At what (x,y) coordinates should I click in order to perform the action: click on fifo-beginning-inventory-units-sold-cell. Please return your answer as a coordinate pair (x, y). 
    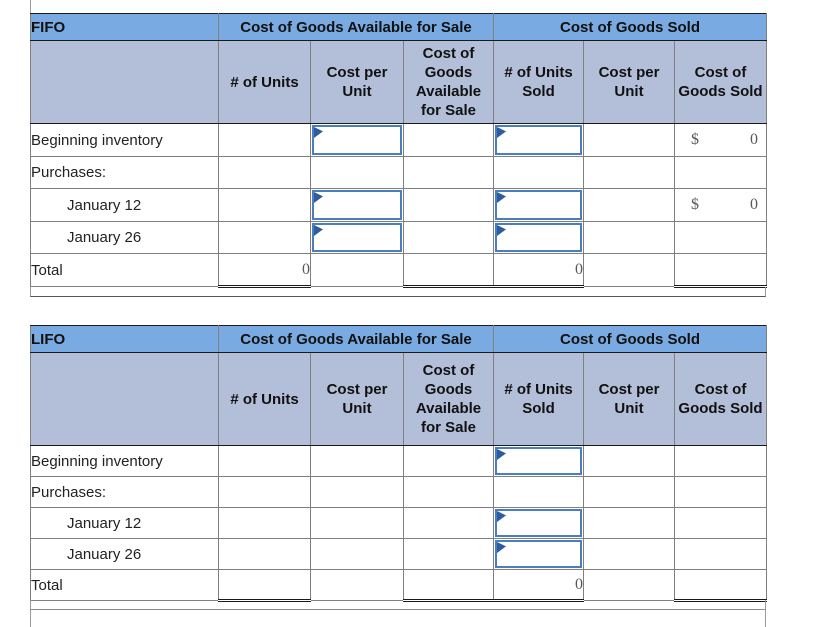
    Looking at the image, I should click on (538, 140).